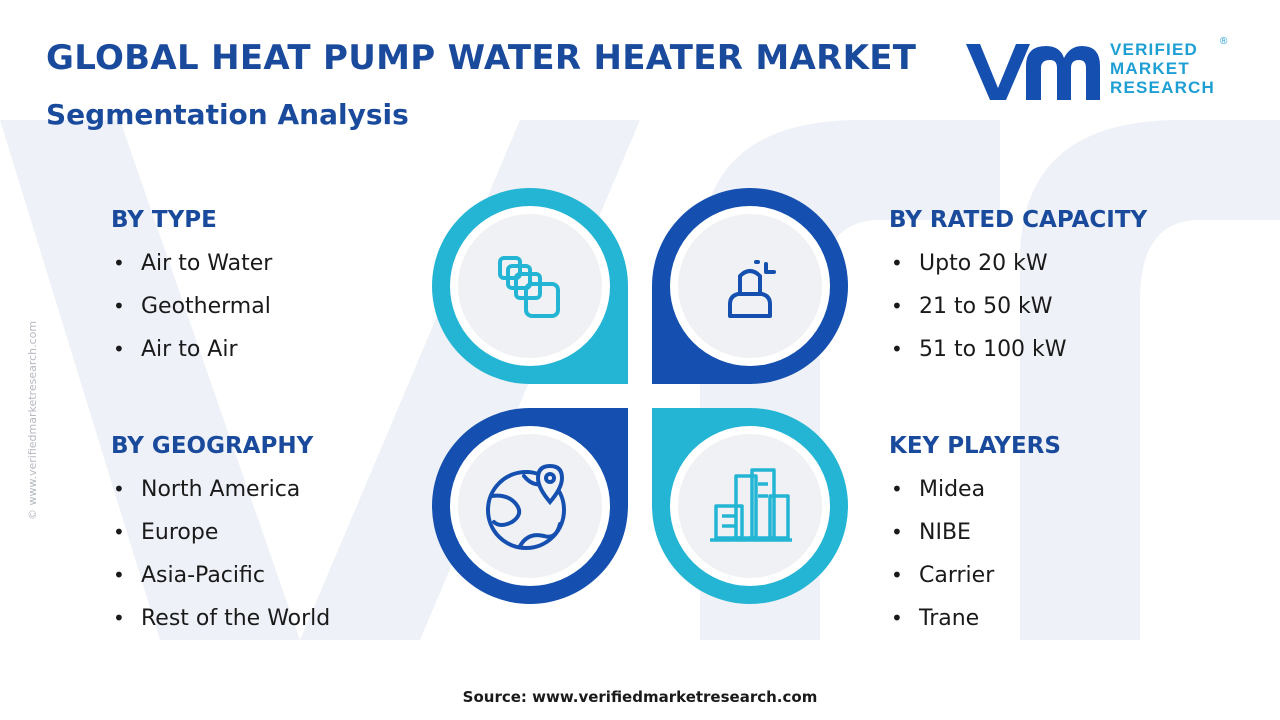 Image resolution: width=1280 pixels, height=720 pixels. I want to click on list-item: Trane, so click(975, 618).